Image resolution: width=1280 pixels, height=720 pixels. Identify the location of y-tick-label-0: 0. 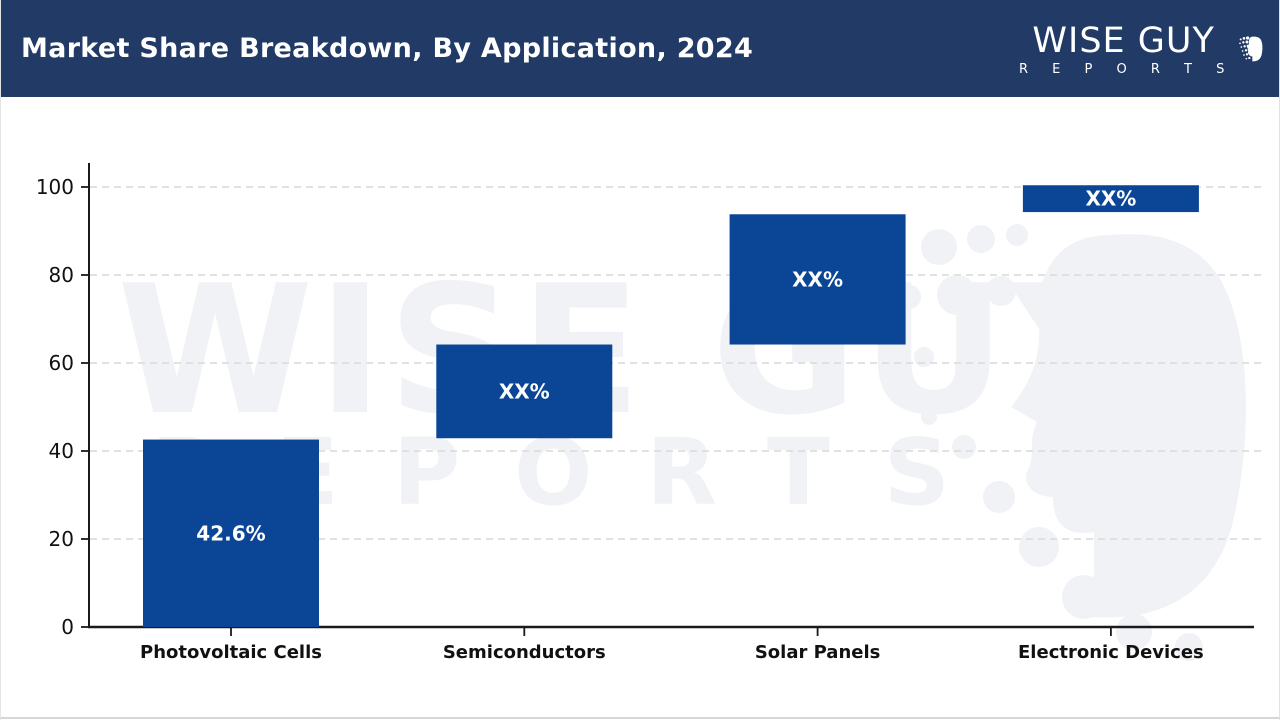
(67, 627).